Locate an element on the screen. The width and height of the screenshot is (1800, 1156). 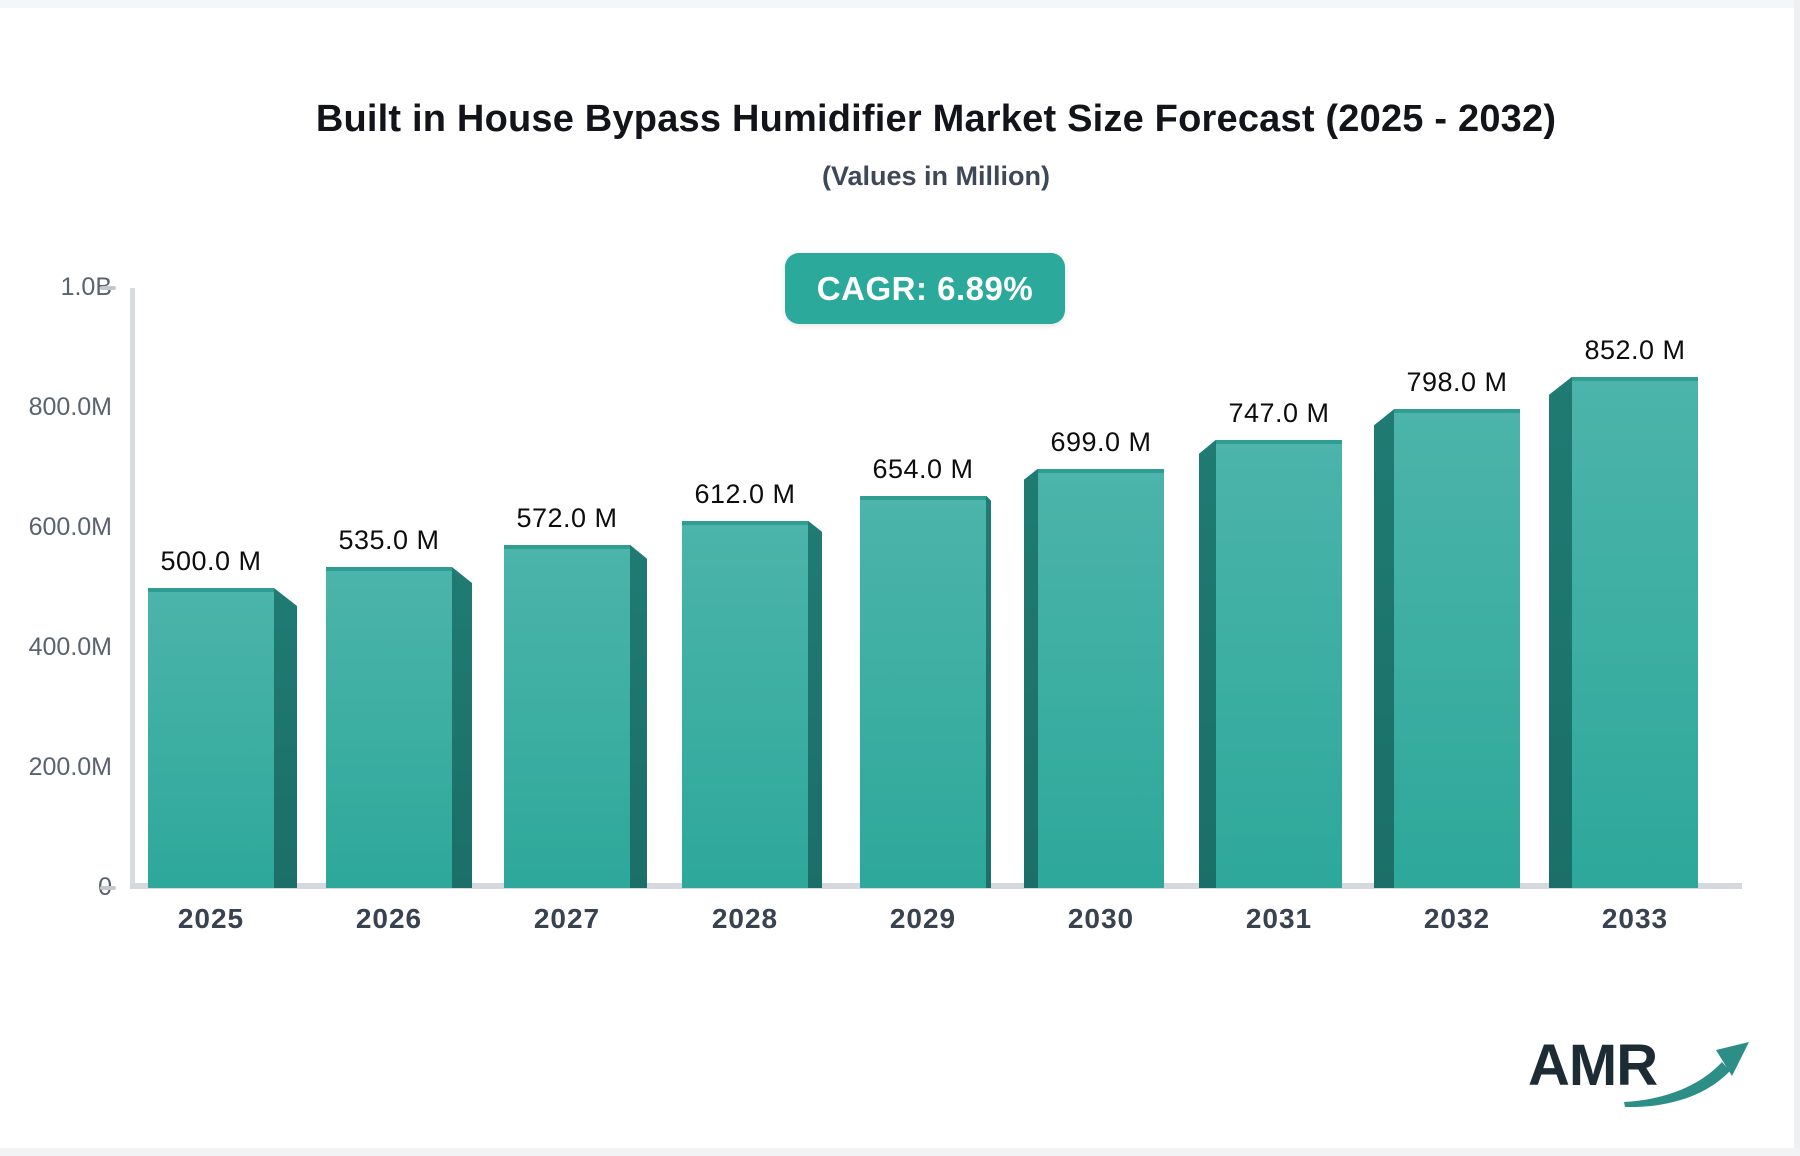
x-axis-tick-label: 2026 is located at coordinates (389, 918).